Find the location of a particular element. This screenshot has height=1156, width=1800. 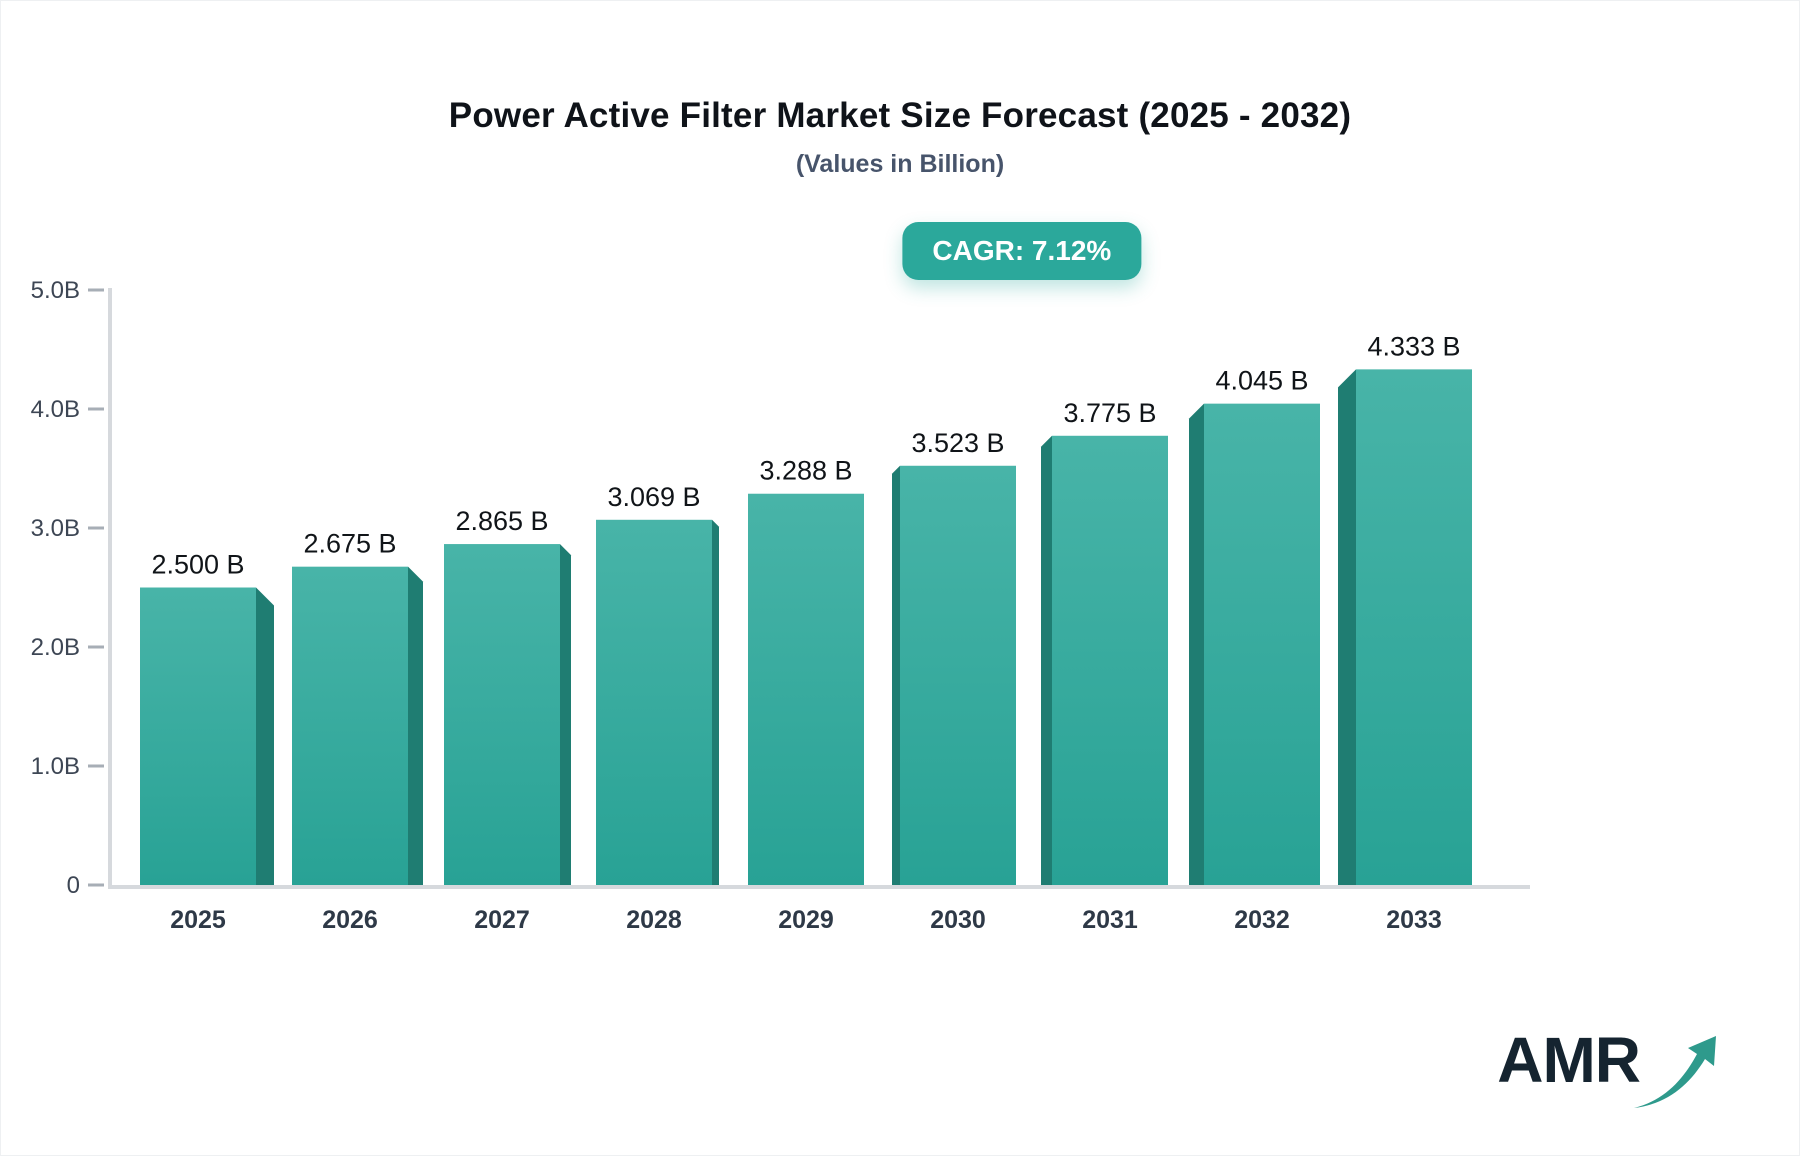

bar-value-label-2026: 2.675 B is located at coordinates (349, 544).